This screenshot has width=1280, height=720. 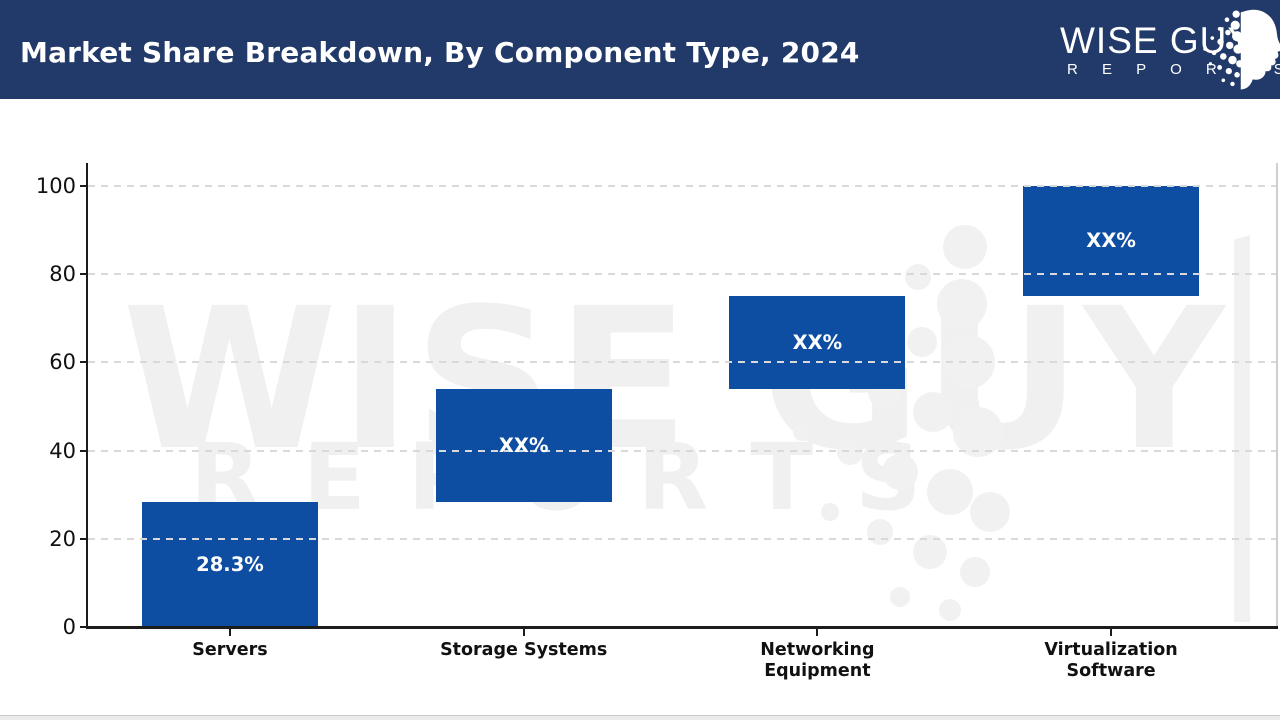 What do you see at coordinates (62, 450) in the screenshot?
I see `y-axis-tick-label: 40` at bounding box center [62, 450].